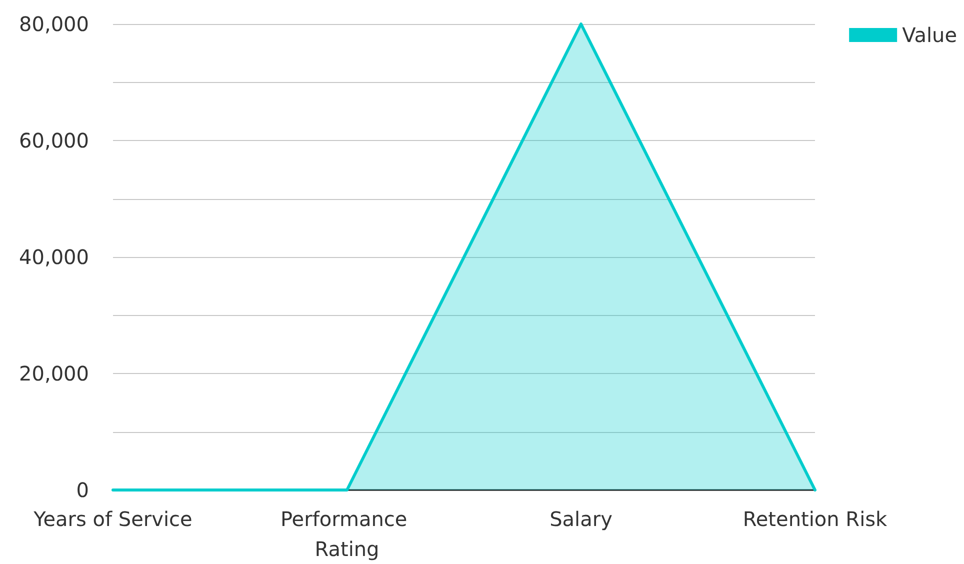 The height and width of the screenshot is (564, 964). Describe the element at coordinates (54, 257) in the screenshot. I see `y-tick-label: 40,000` at that location.